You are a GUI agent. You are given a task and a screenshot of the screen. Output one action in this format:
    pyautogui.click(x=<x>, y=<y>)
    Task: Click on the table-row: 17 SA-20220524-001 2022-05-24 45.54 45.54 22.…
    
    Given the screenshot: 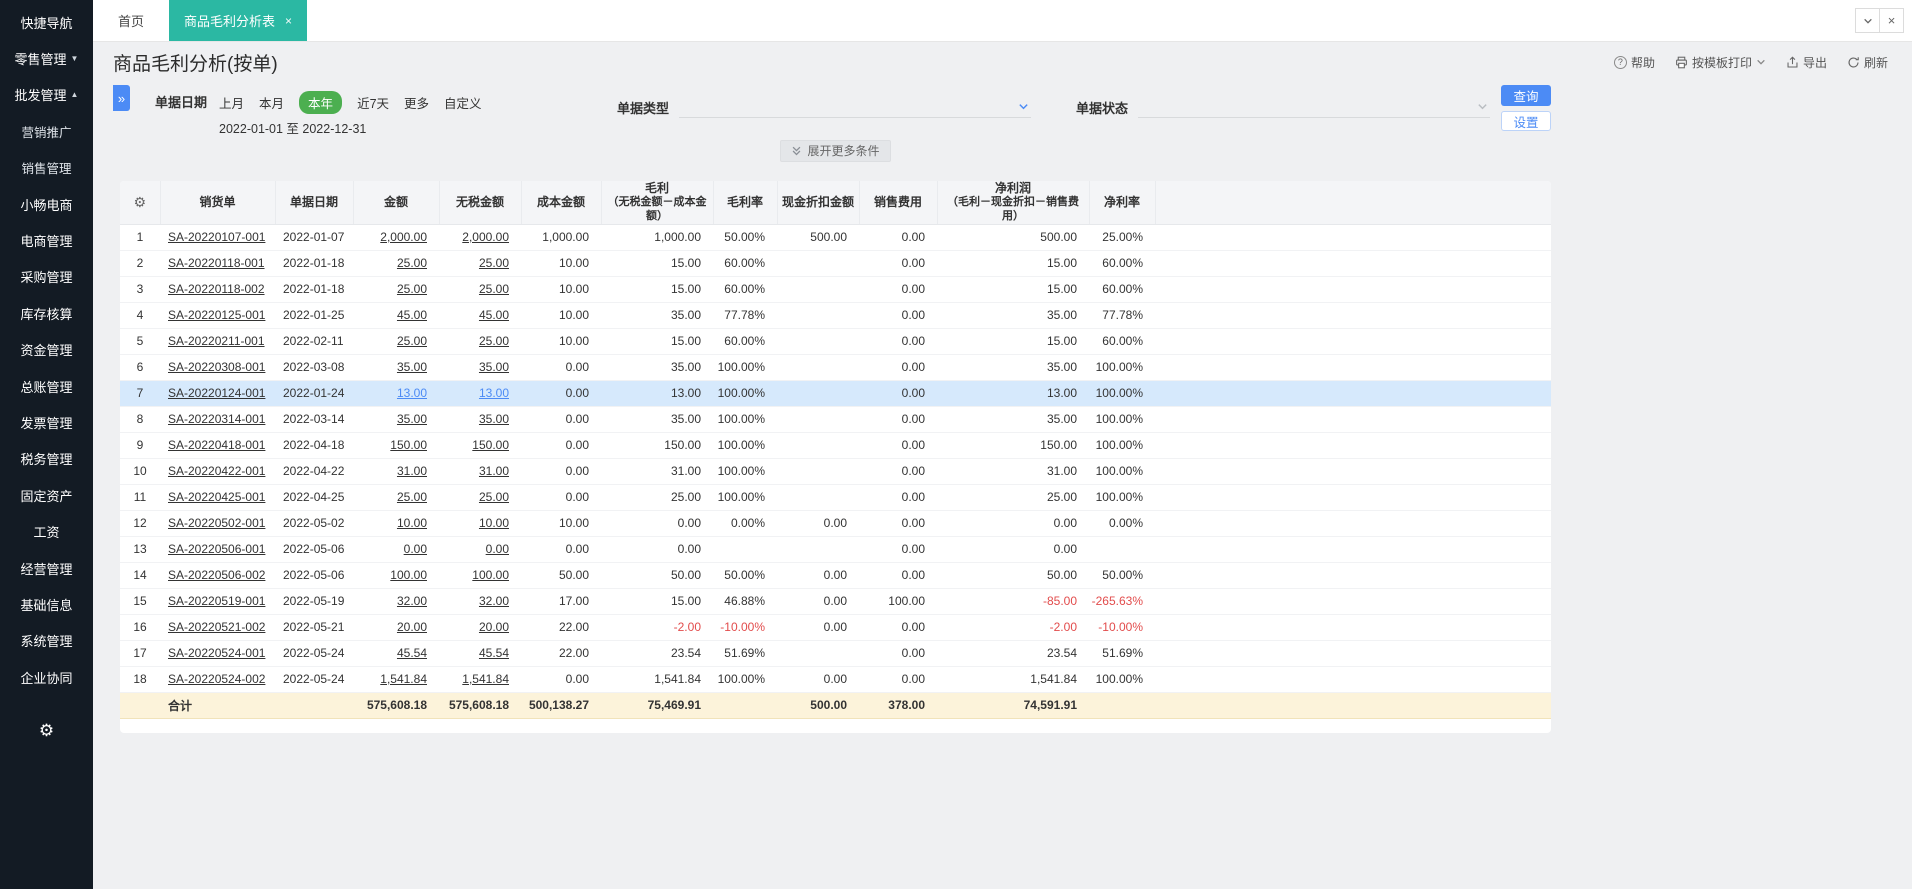 What is the action you would take?
    pyautogui.click(x=835, y=653)
    